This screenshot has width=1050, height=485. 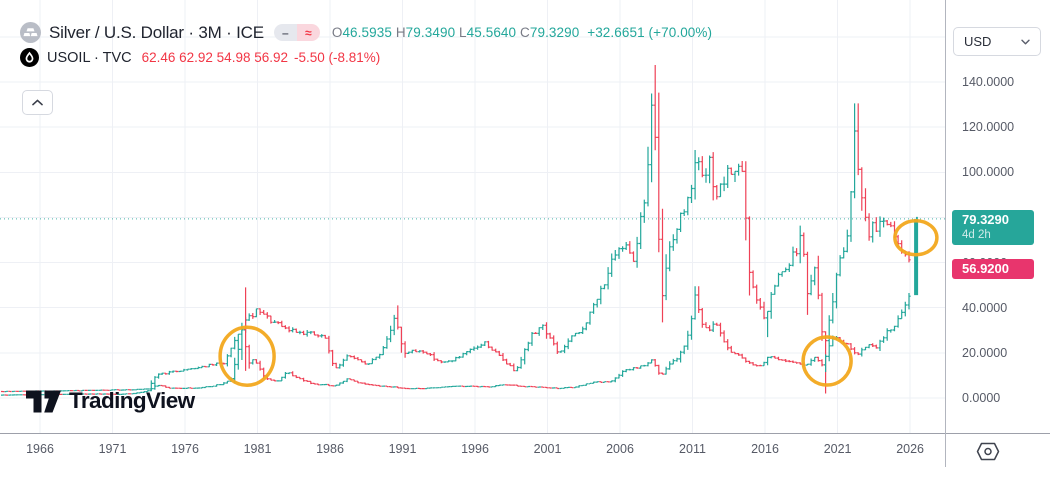 I want to click on bar-countdown: 4d 2h, so click(x=976, y=235).